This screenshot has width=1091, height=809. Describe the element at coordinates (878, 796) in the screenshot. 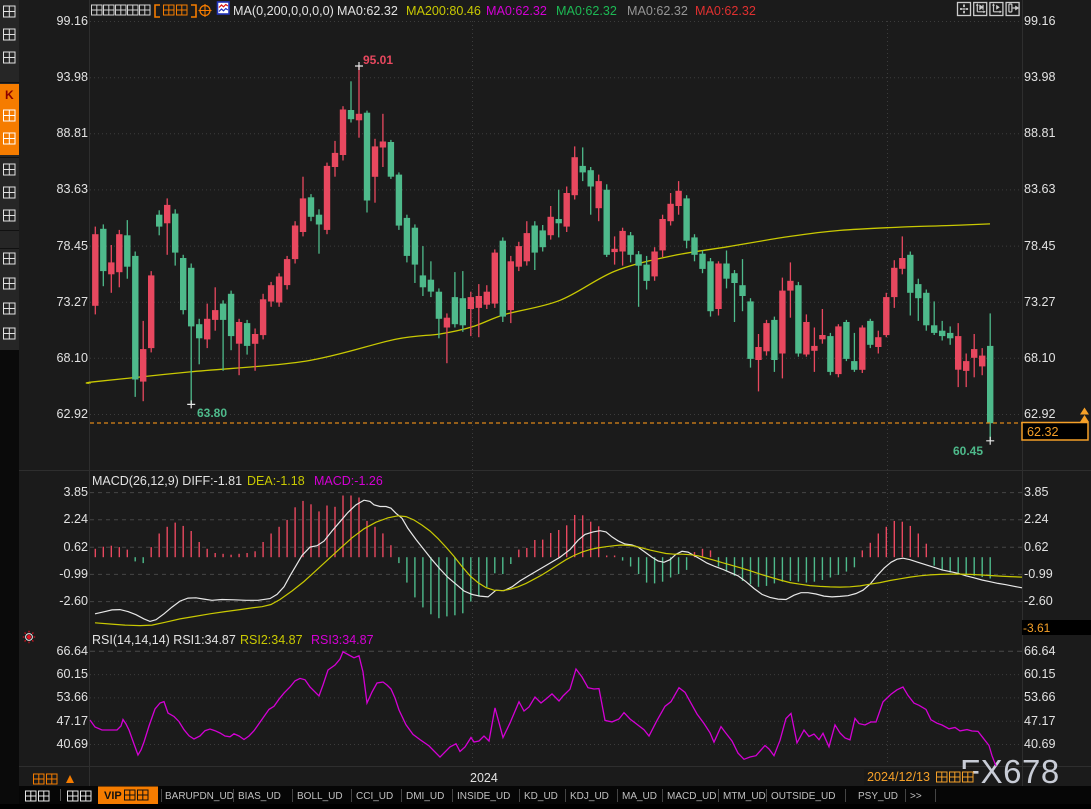

I see `svg-text: PSY_UD` at that location.